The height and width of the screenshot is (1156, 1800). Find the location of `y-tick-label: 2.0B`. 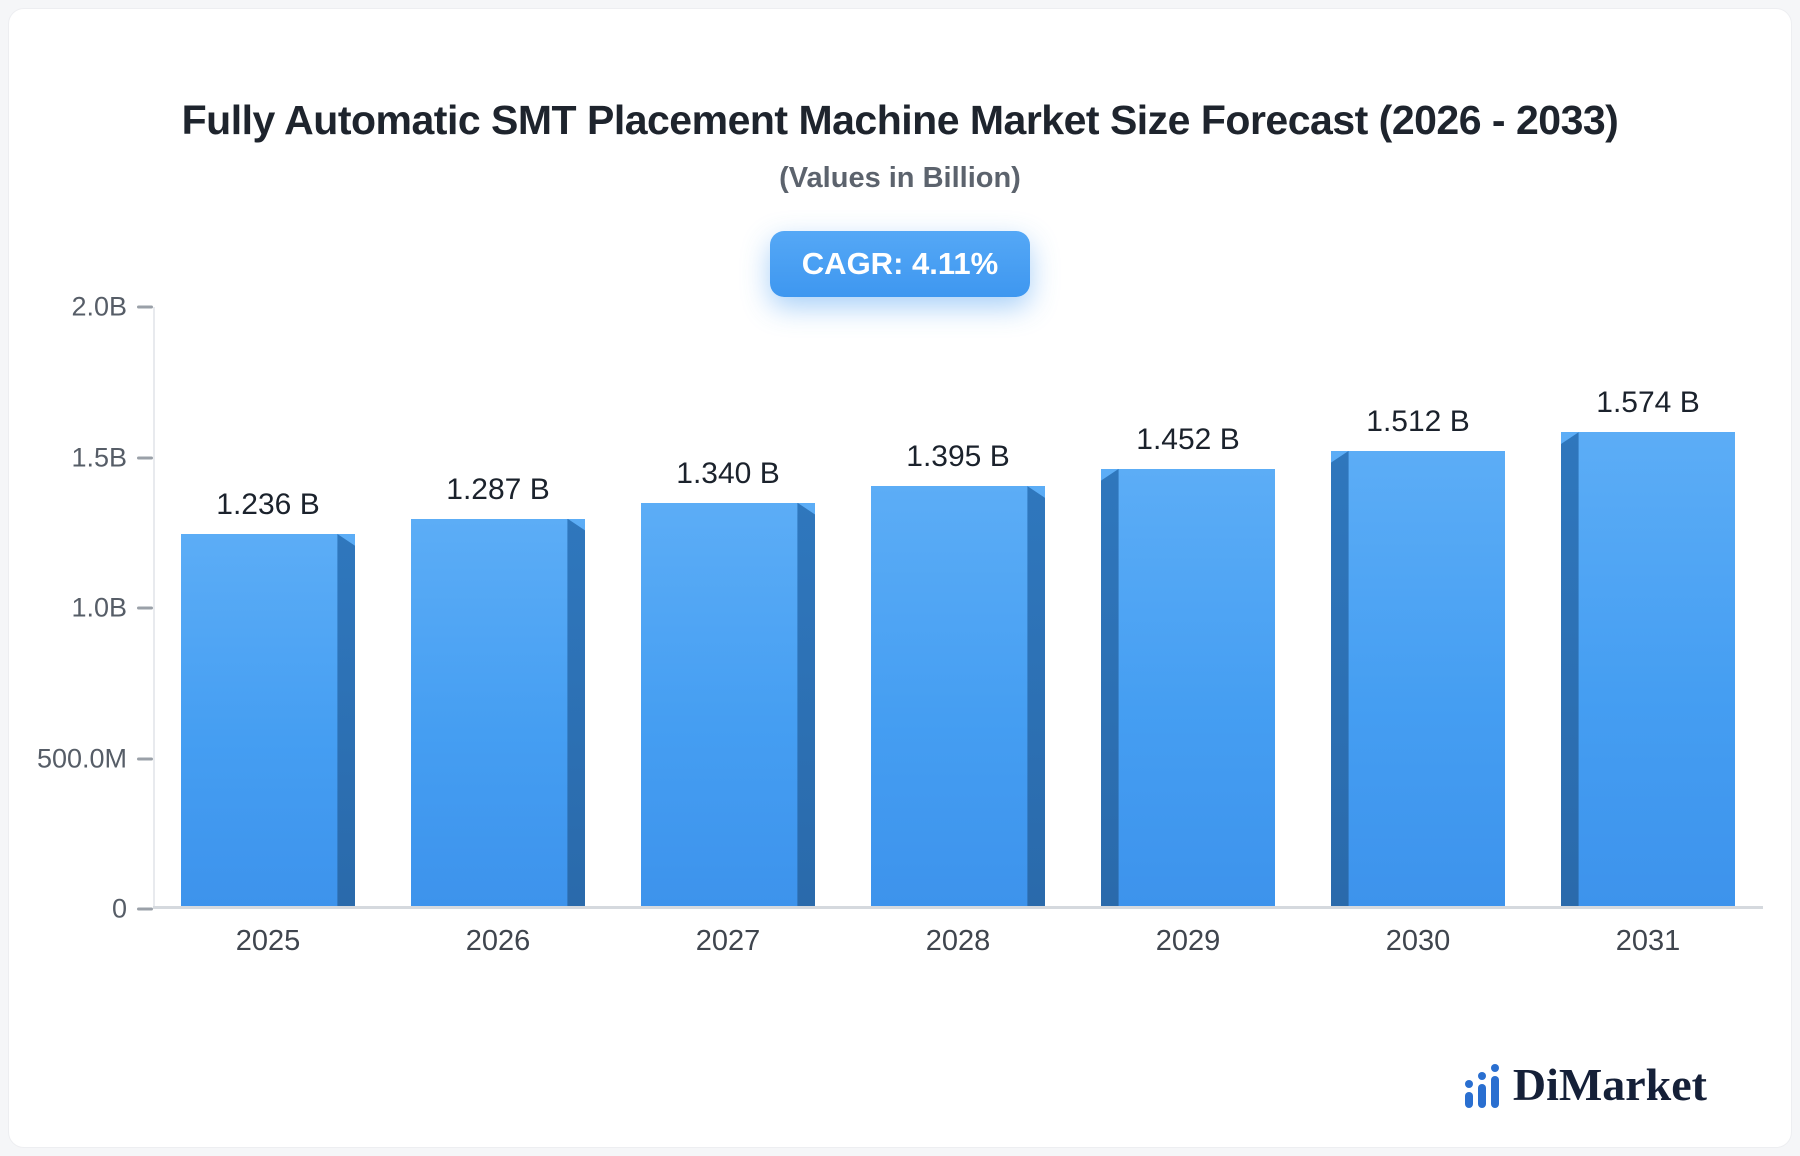

y-tick-label: 2.0B is located at coordinates (99, 306).